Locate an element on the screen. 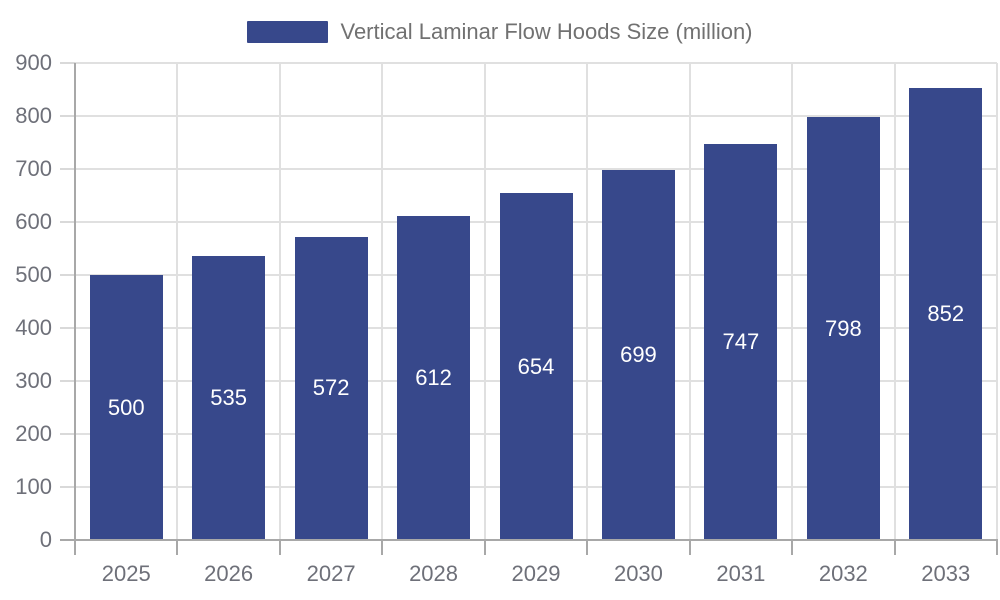 The image size is (1000, 600). y-axis-label: 500 is located at coordinates (33, 274).